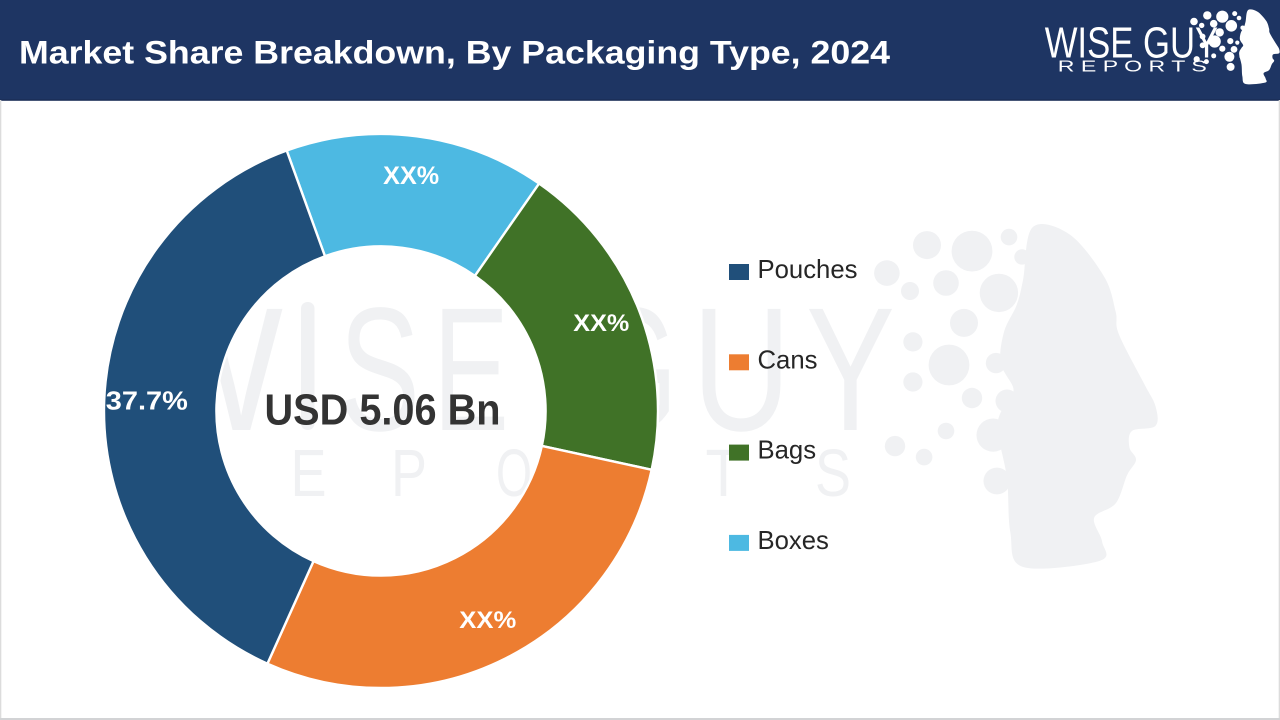  I want to click on svg-text: Cans, so click(788, 360).